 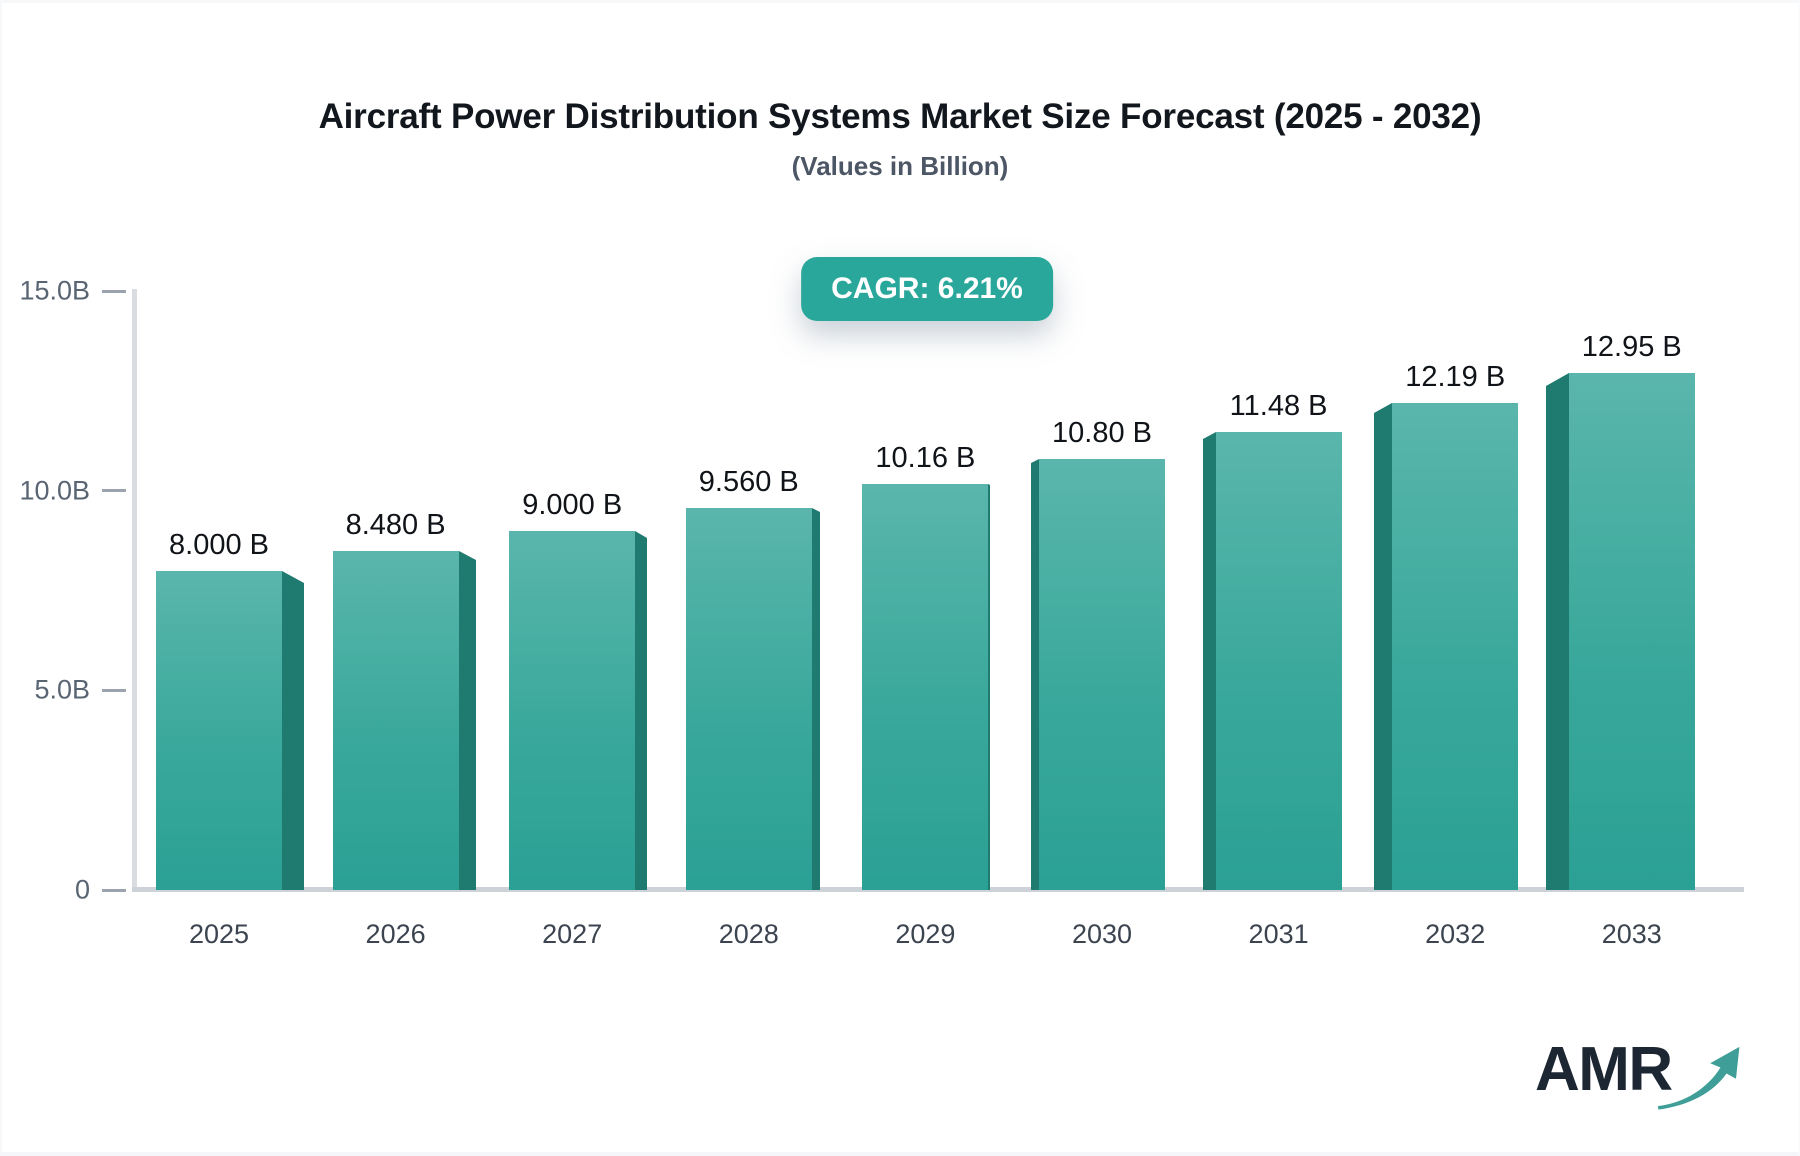 I want to click on bar-2026, so click(x=396, y=720).